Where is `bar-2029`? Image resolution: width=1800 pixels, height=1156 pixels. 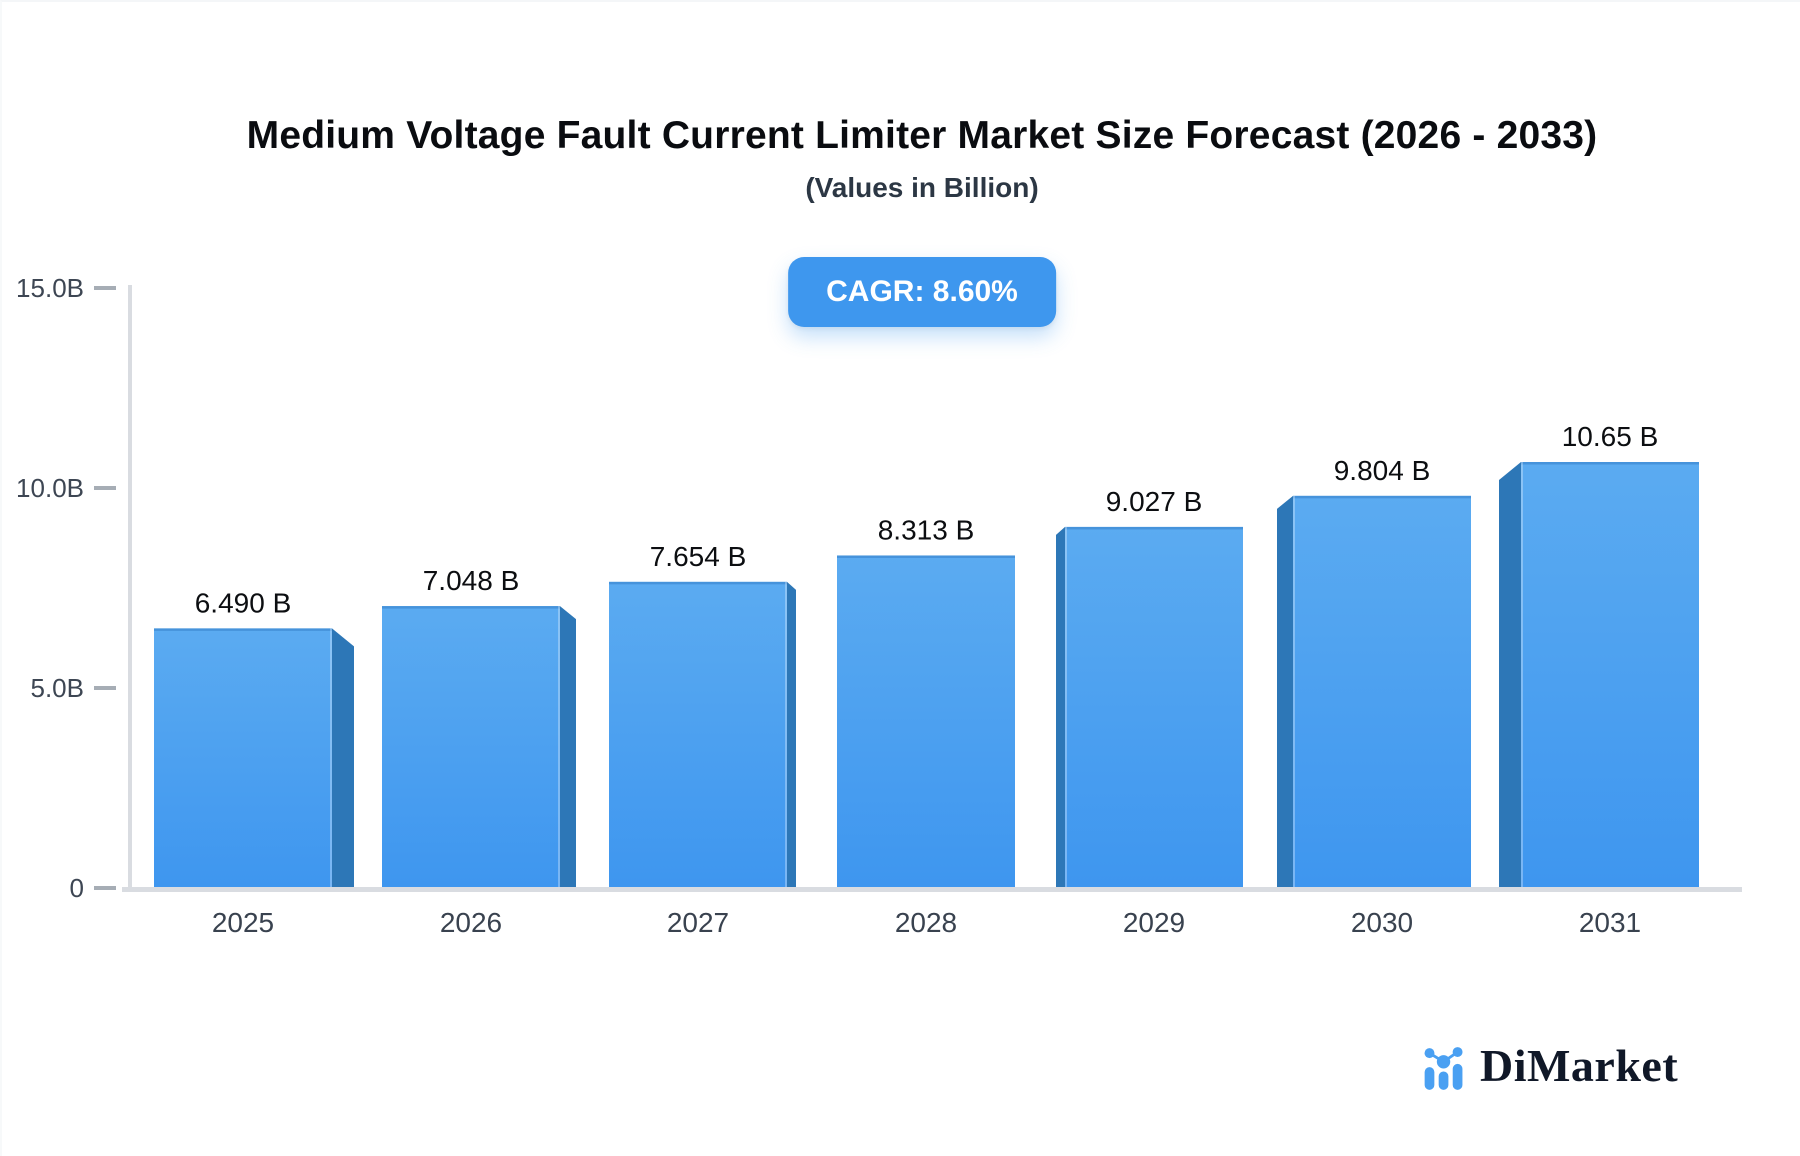
bar-2029 is located at coordinates (1149, 707).